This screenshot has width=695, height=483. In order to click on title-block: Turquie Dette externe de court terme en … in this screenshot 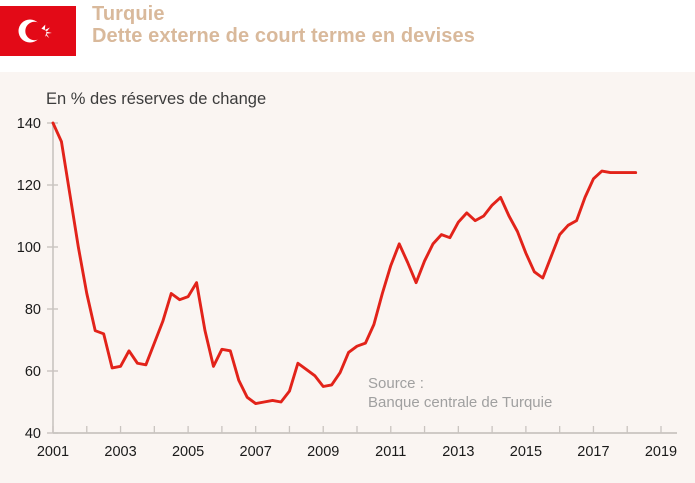, I will do `click(283, 25)`.